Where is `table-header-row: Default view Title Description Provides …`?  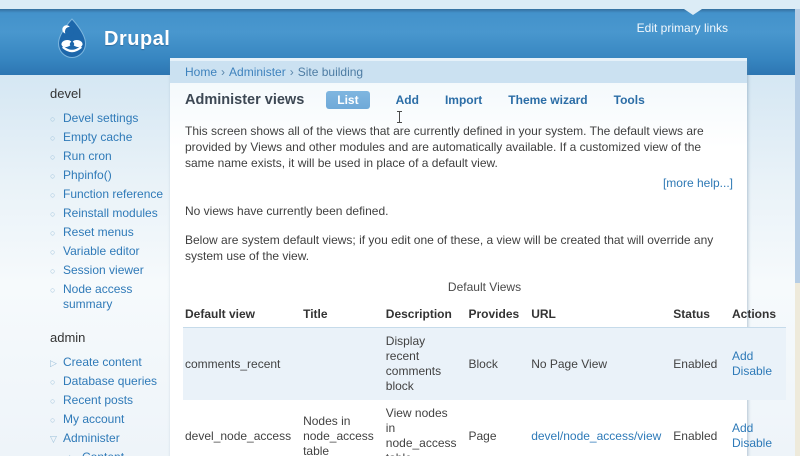
table-header-row: Default view Title Description Provides … is located at coordinates (484, 315).